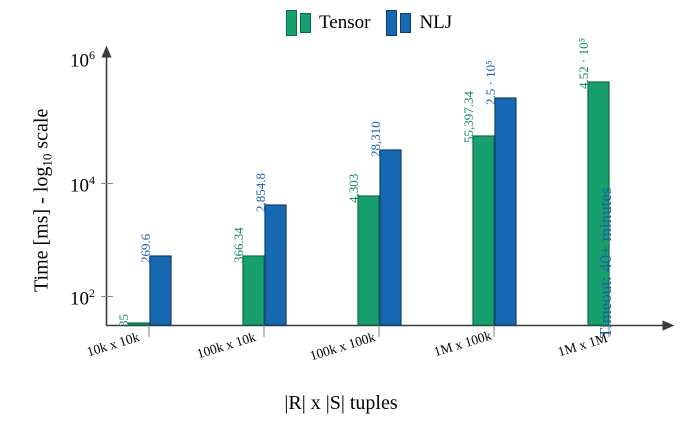 The width and height of the screenshot is (682, 426). What do you see at coordinates (92, 180) in the screenshot?
I see `y-tick-1e4-exponent: 4` at bounding box center [92, 180].